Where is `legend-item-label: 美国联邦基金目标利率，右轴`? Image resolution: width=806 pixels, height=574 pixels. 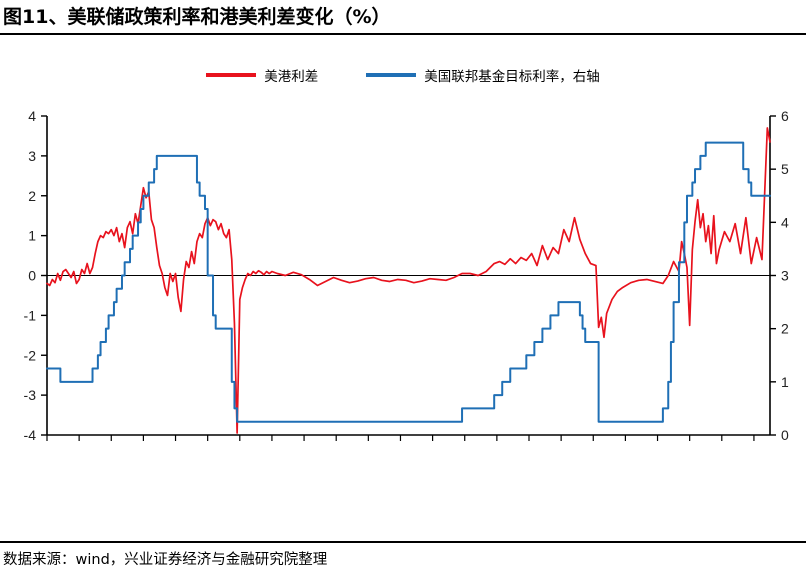
legend-item-label: 美国联邦基金目标利率，右轴 is located at coordinates (512, 77).